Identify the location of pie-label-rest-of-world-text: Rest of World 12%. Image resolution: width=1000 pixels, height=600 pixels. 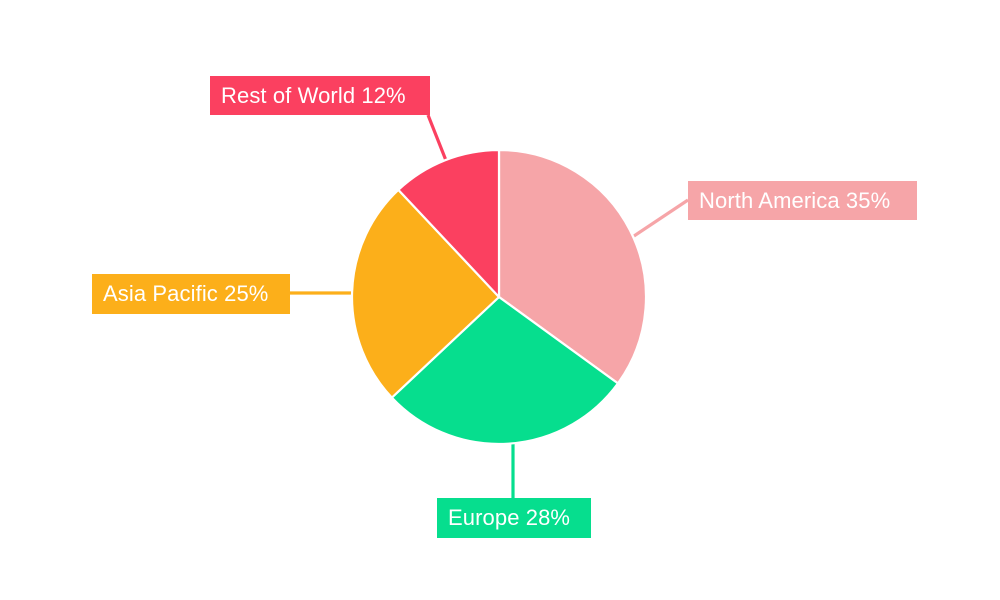
(313, 95).